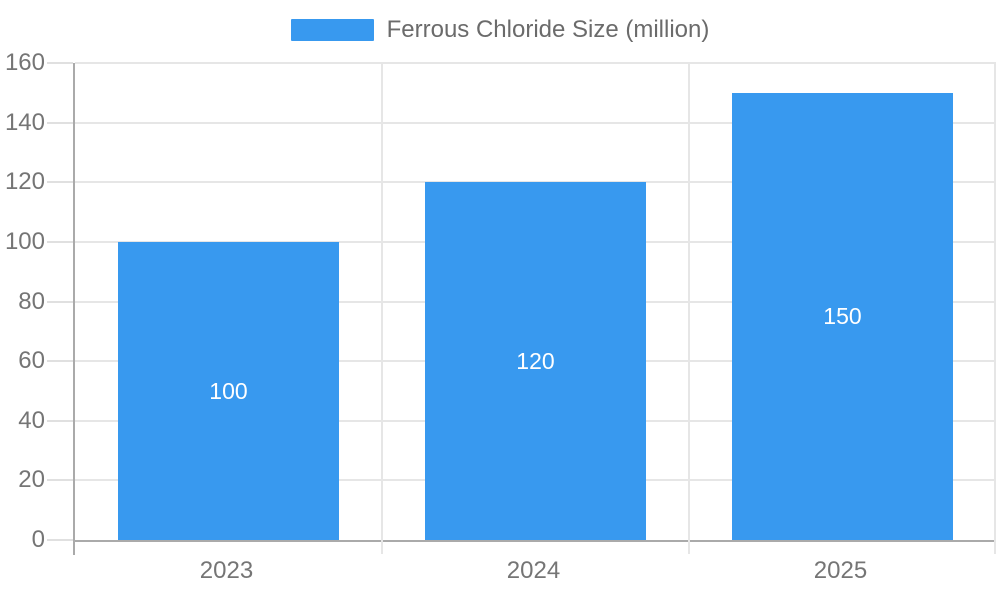  I want to click on bar-2024: 120, so click(535, 361).